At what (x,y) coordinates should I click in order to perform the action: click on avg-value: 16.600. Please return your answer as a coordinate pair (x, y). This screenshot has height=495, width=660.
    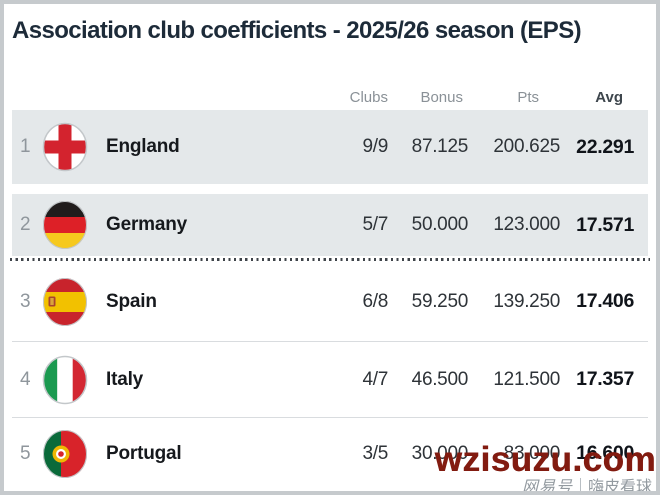
    Looking at the image, I should click on (605, 453).